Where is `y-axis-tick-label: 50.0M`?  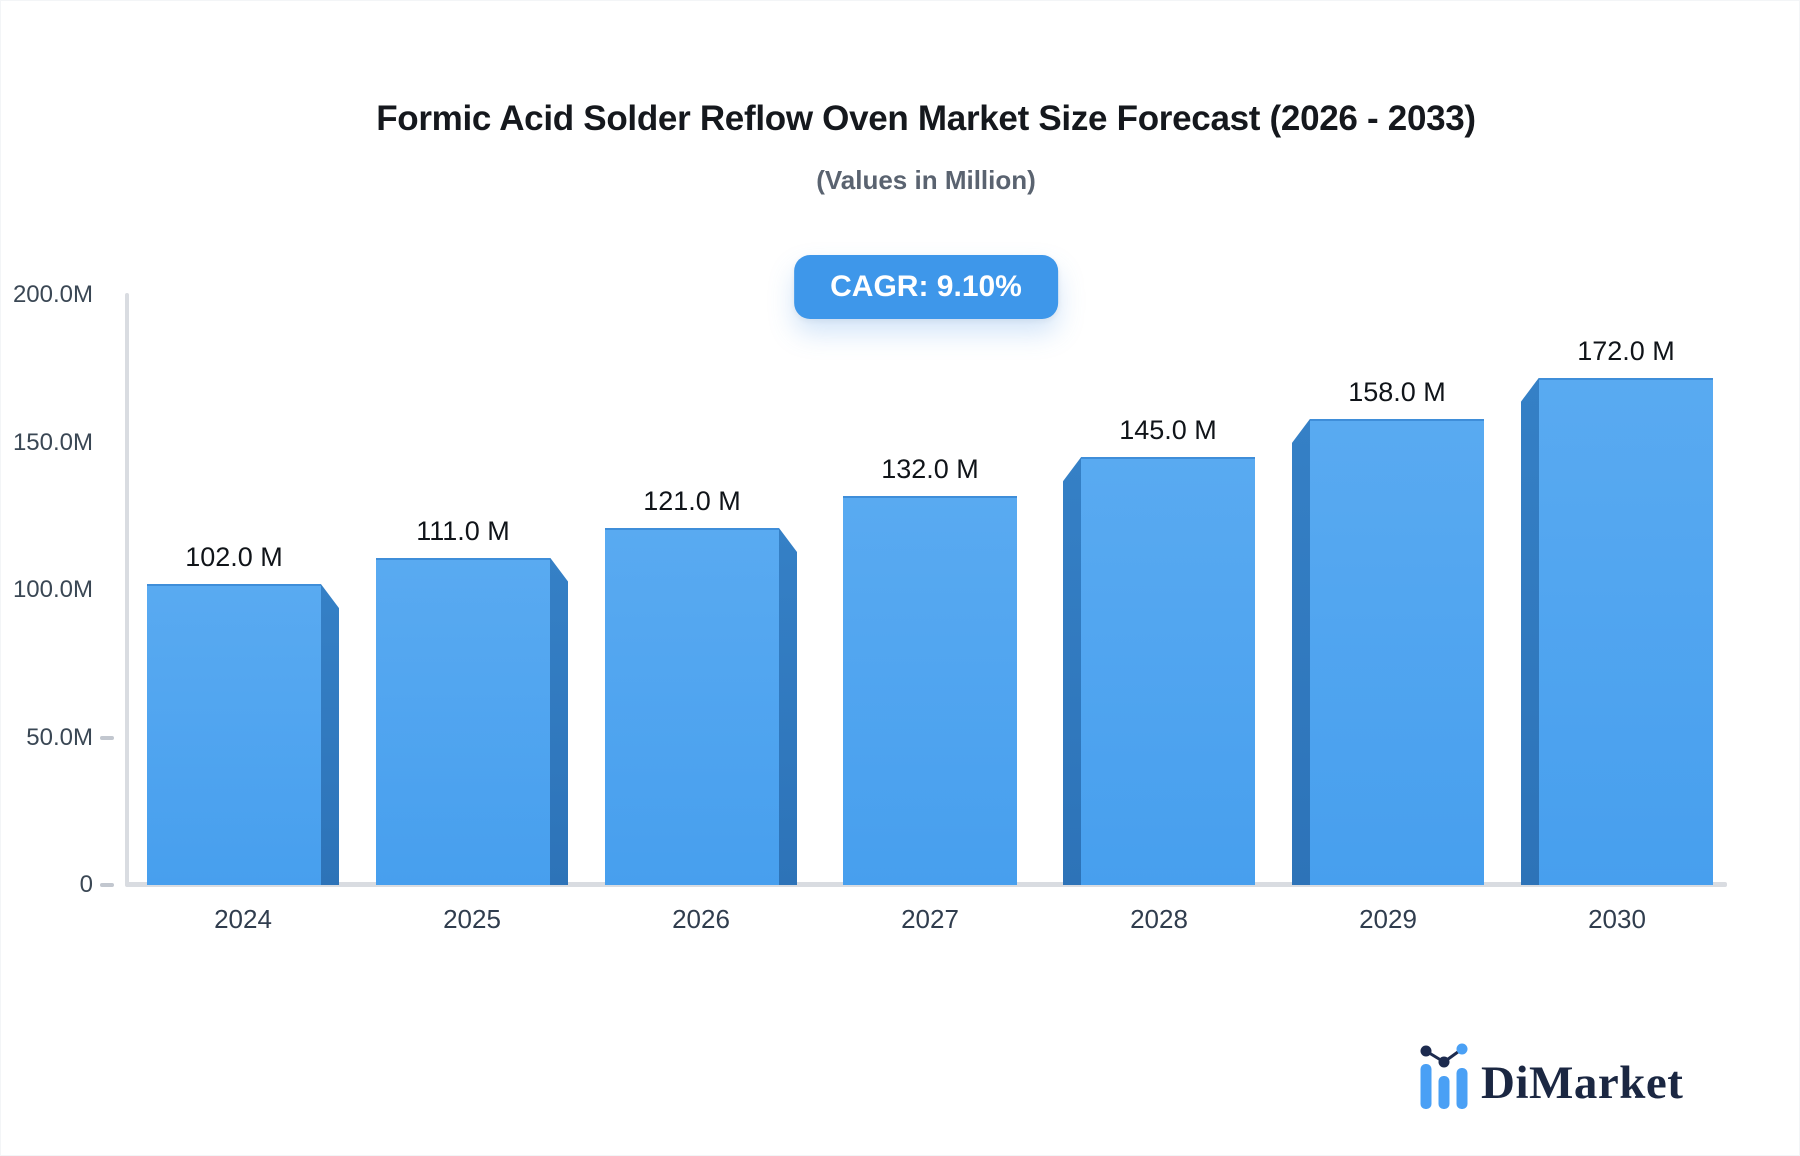 y-axis-tick-label: 50.0M is located at coordinates (59, 737).